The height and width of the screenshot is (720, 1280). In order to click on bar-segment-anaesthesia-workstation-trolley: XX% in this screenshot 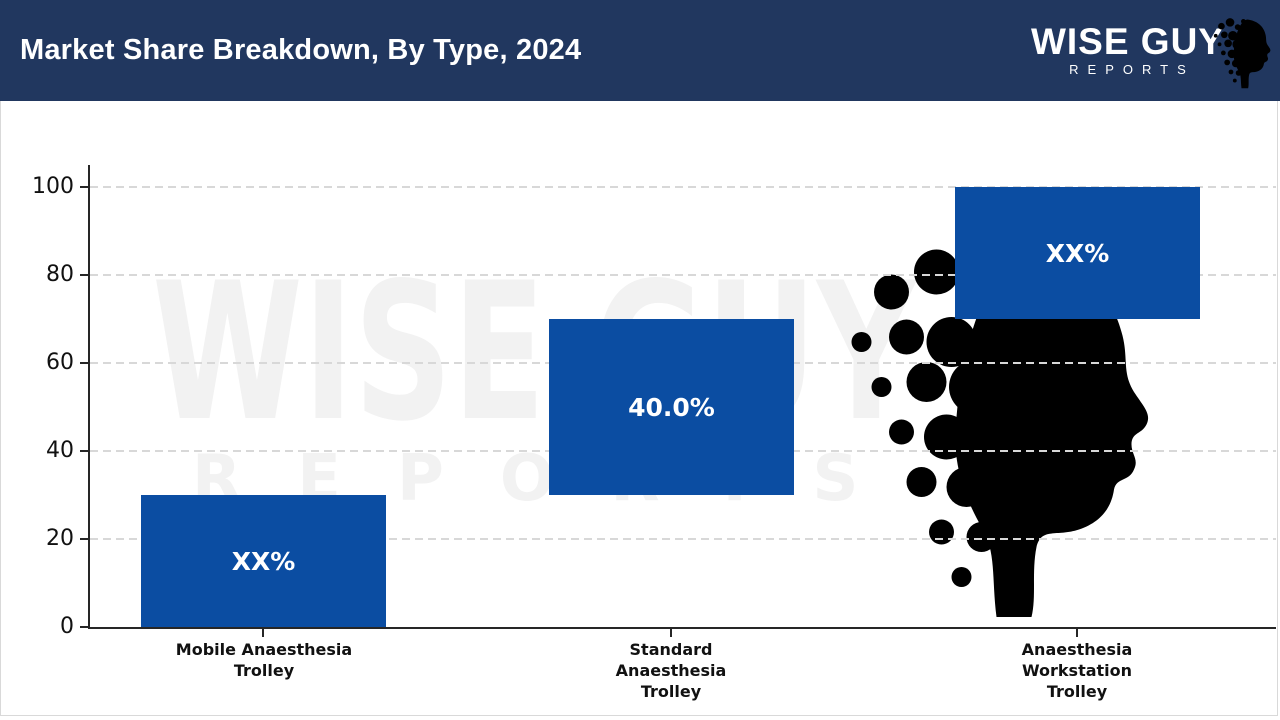, I will do `click(1077, 253)`.